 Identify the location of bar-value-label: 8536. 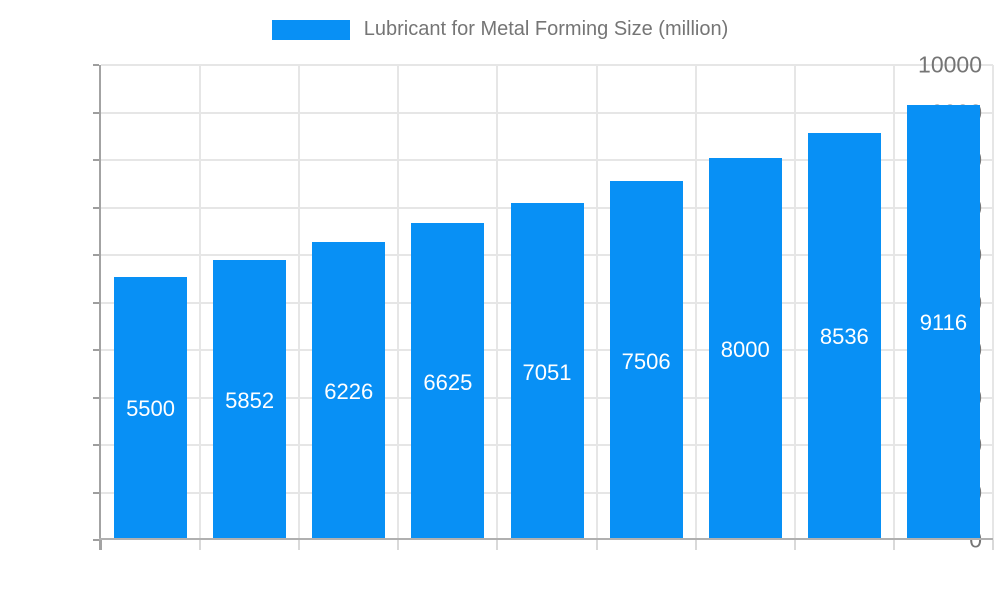
(844, 337).